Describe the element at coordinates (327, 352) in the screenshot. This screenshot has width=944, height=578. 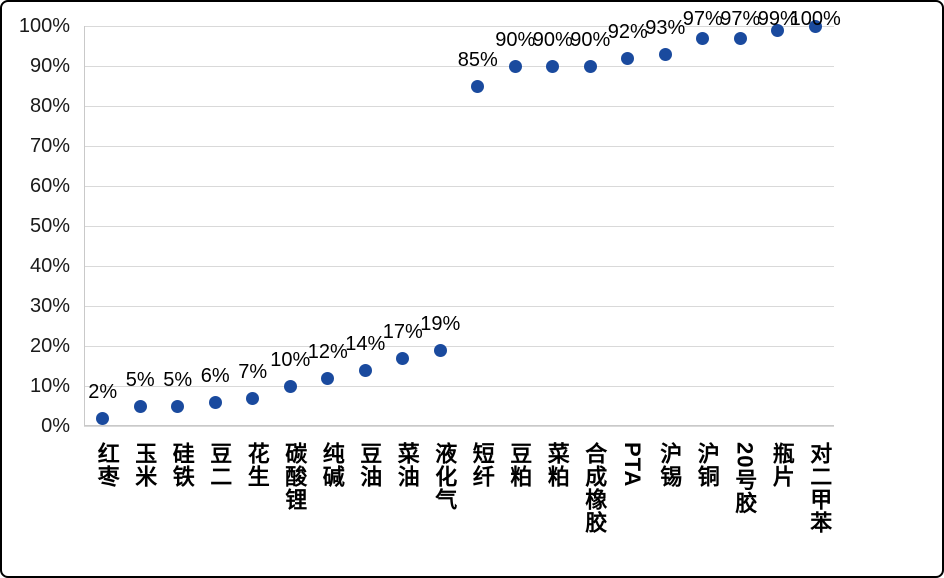
I see `data-label: 12%` at that location.